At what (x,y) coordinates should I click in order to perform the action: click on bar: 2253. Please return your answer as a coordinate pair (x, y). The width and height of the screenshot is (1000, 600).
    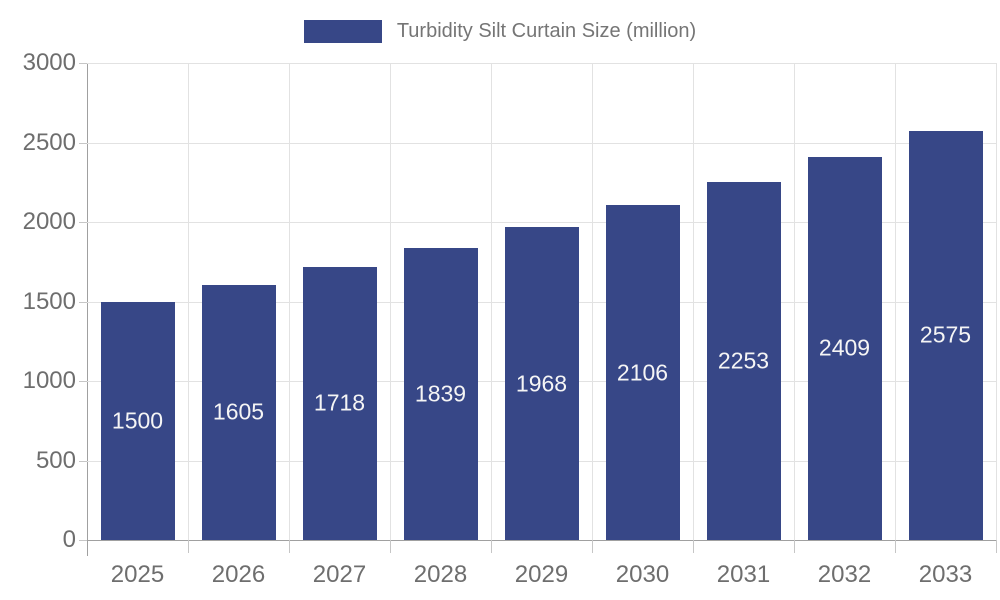
    Looking at the image, I should click on (743, 360).